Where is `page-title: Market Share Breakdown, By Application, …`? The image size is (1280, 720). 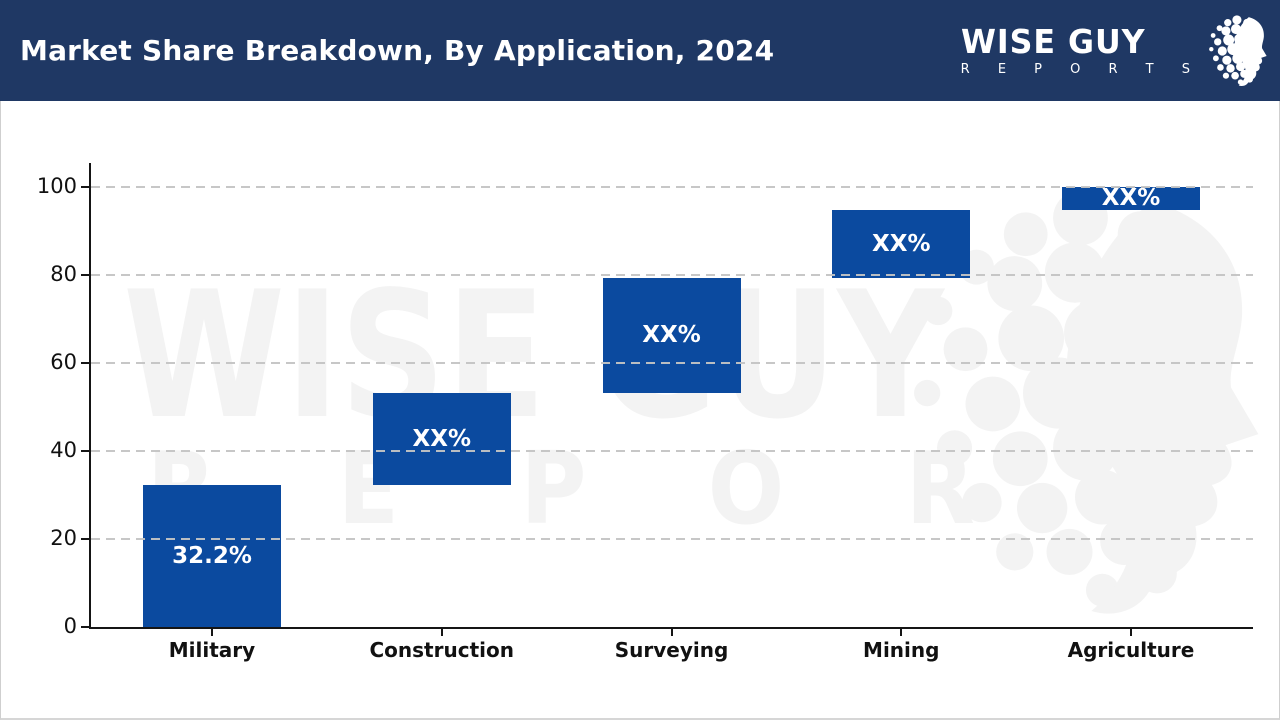
page-title: Market Share Breakdown, By Application, … is located at coordinates (397, 50).